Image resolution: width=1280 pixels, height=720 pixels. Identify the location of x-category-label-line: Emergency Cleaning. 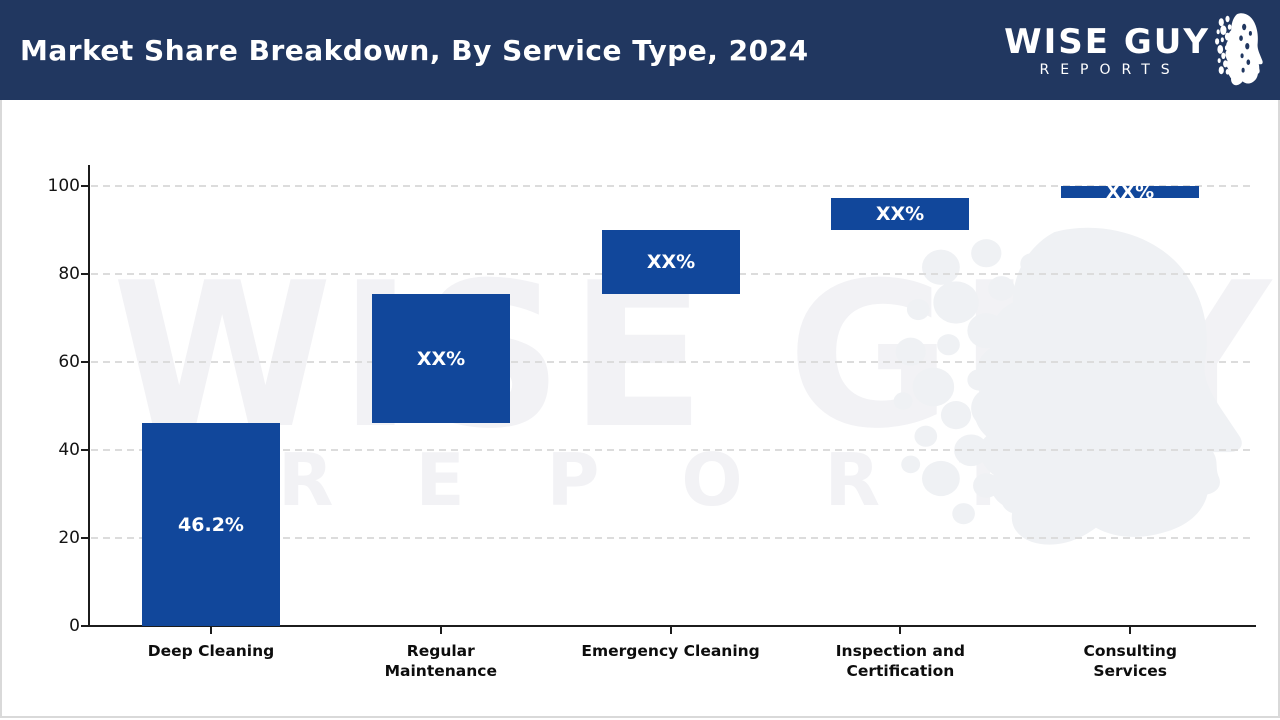
(670, 651).